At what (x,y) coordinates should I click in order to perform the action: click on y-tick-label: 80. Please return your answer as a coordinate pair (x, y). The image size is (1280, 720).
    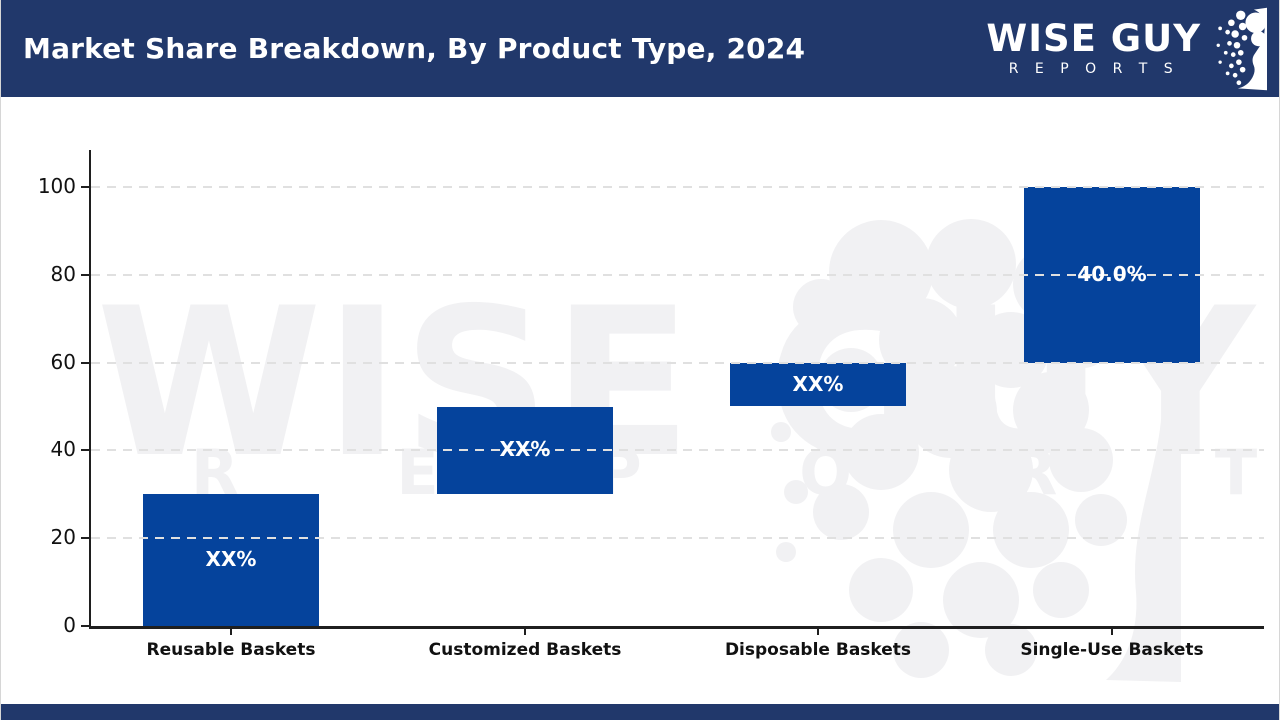
    Looking at the image, I should click on (63, 273).